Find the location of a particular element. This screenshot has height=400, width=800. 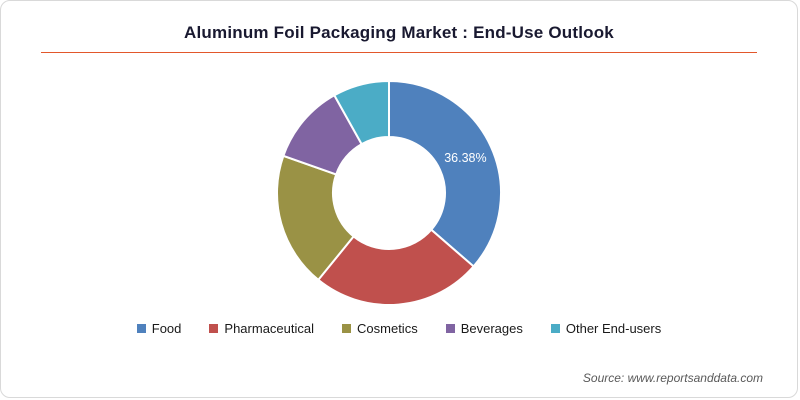

legend-item-pharmaceutical: Pharmaceutical is located at coordinates (261, 328).